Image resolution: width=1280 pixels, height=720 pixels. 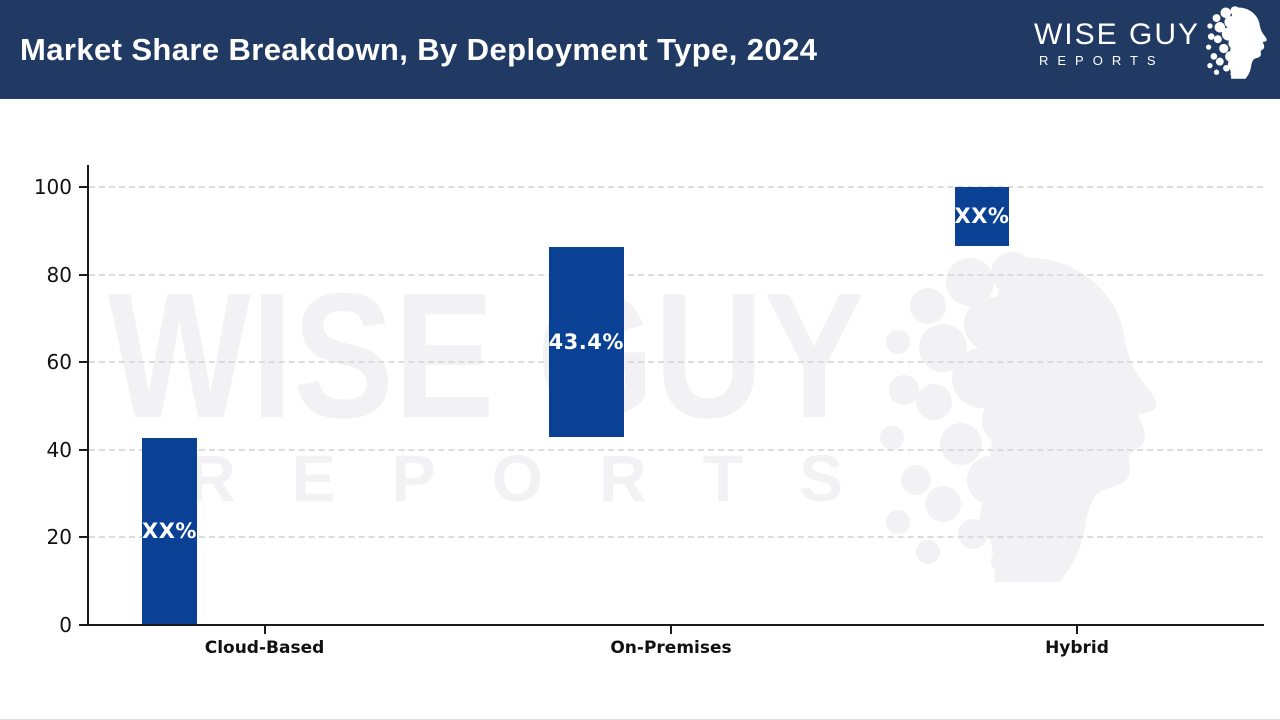 I want to click on bar-on-premises: 43.4%, so click(x=586, y=342).